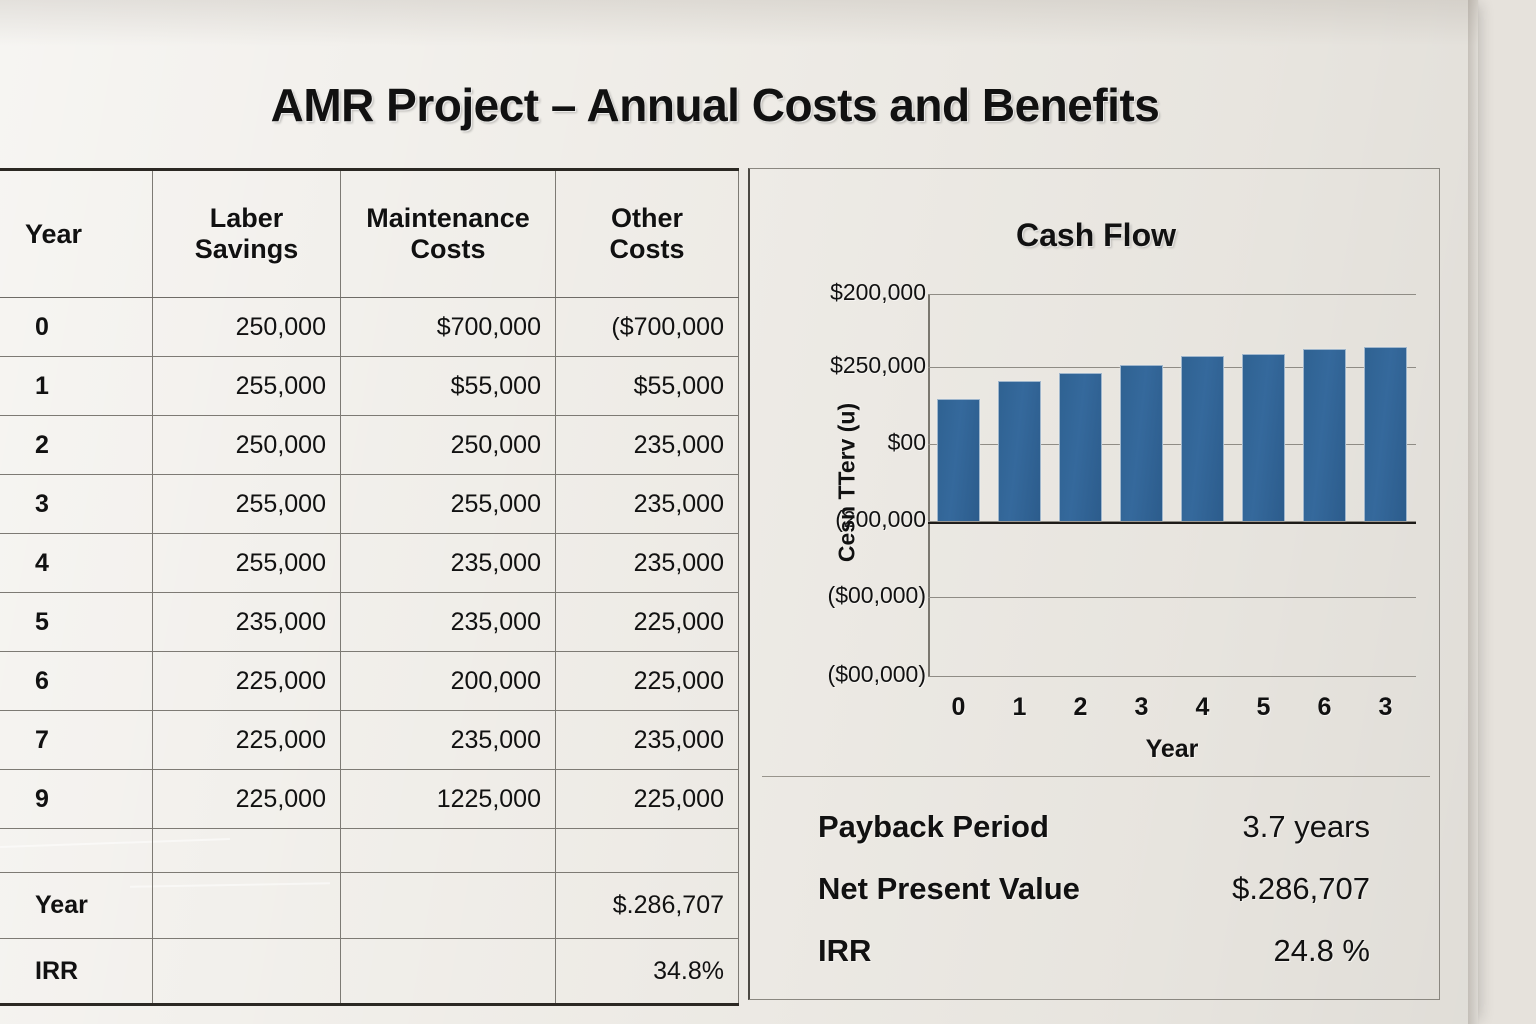  Describe the element at coordinates (949, 888) in the screenshot. I see `summary-metric-label: Net Present Value` at that location.